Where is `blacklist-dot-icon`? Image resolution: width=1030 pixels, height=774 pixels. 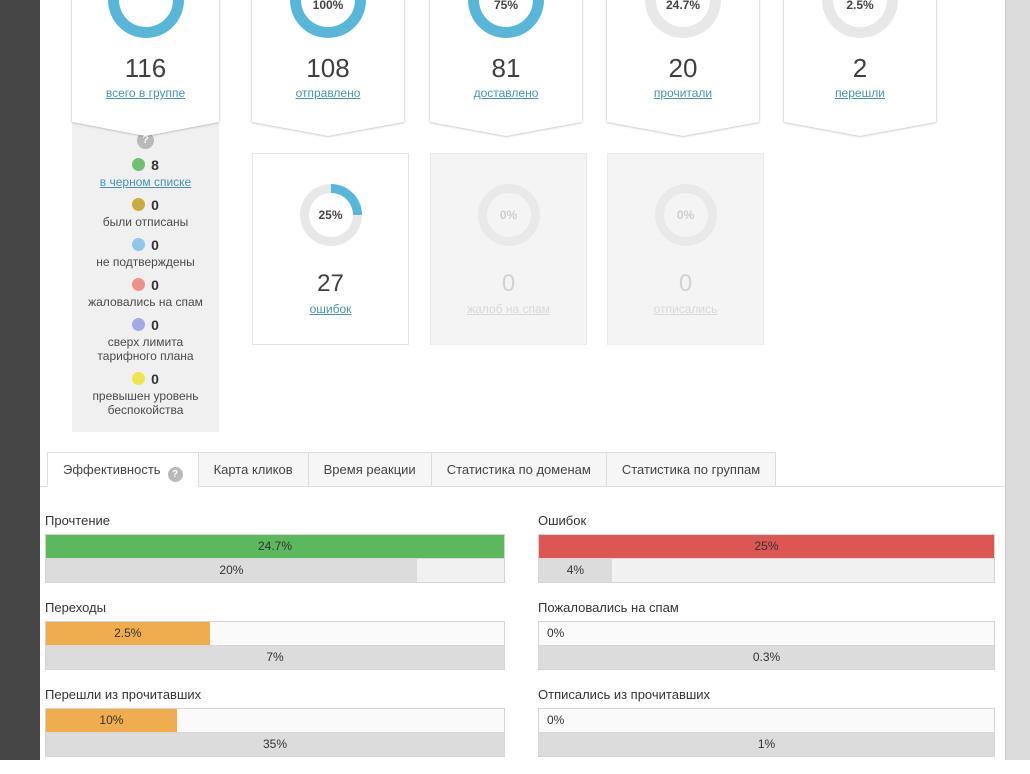 blacklist-dot-icon is located at coordinates (139, 164).